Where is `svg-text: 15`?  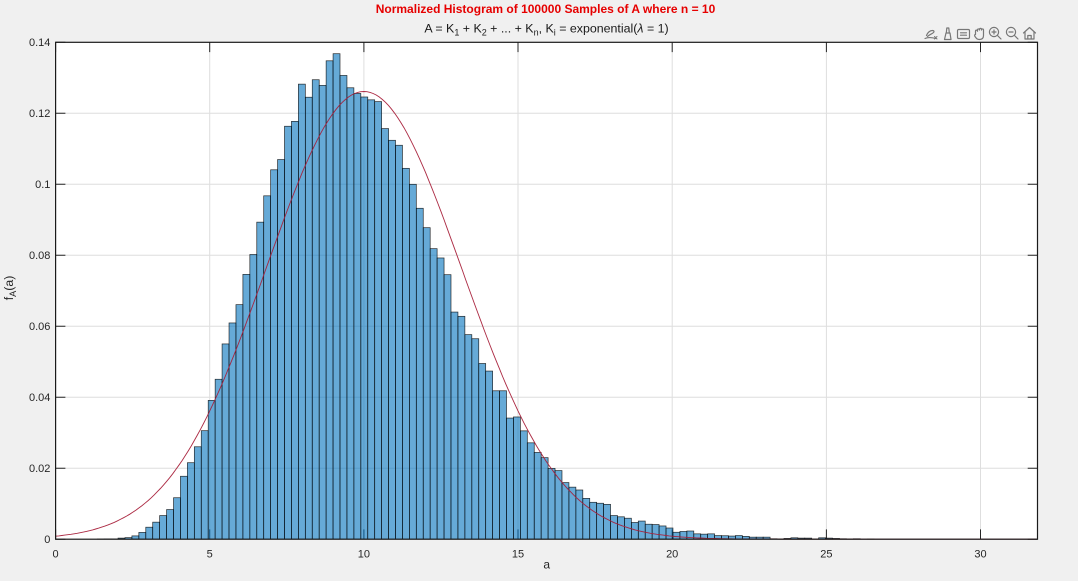
svg-text: 15 is located at coordinates (518, 554).